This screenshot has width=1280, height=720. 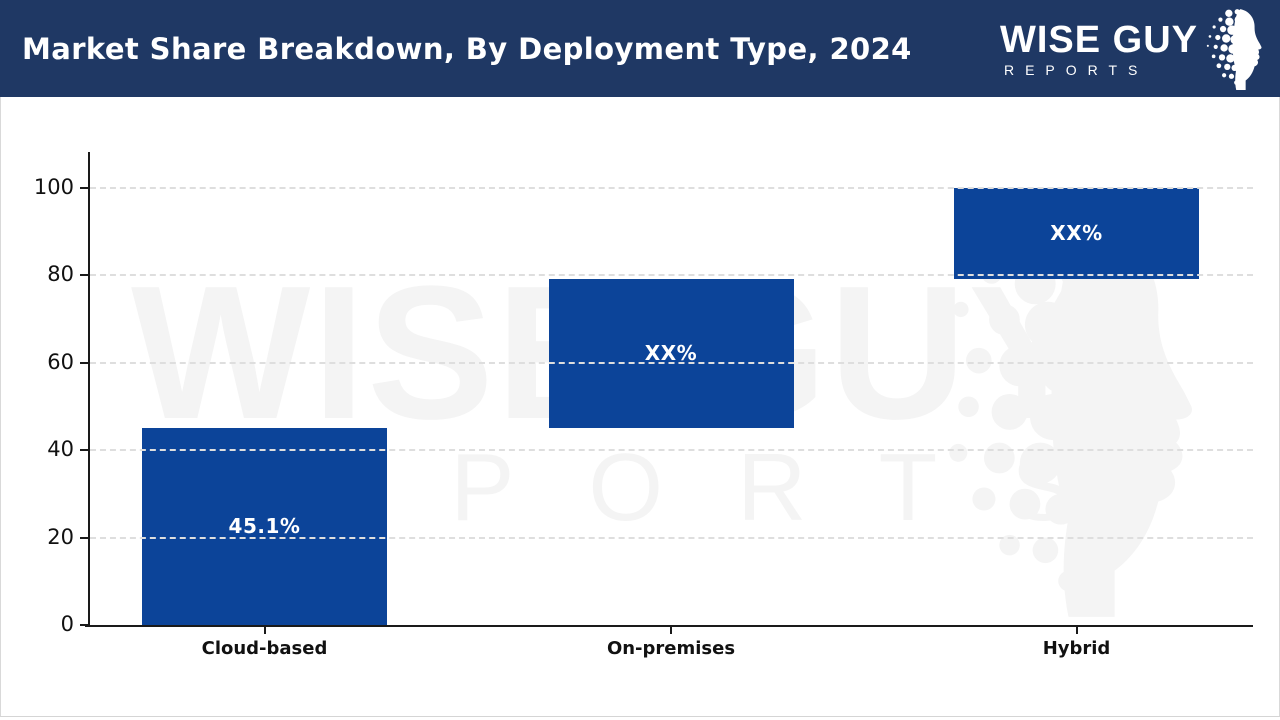 I want to click on category-label-hybrid: Hybrid, so click(x=1076, y=648).